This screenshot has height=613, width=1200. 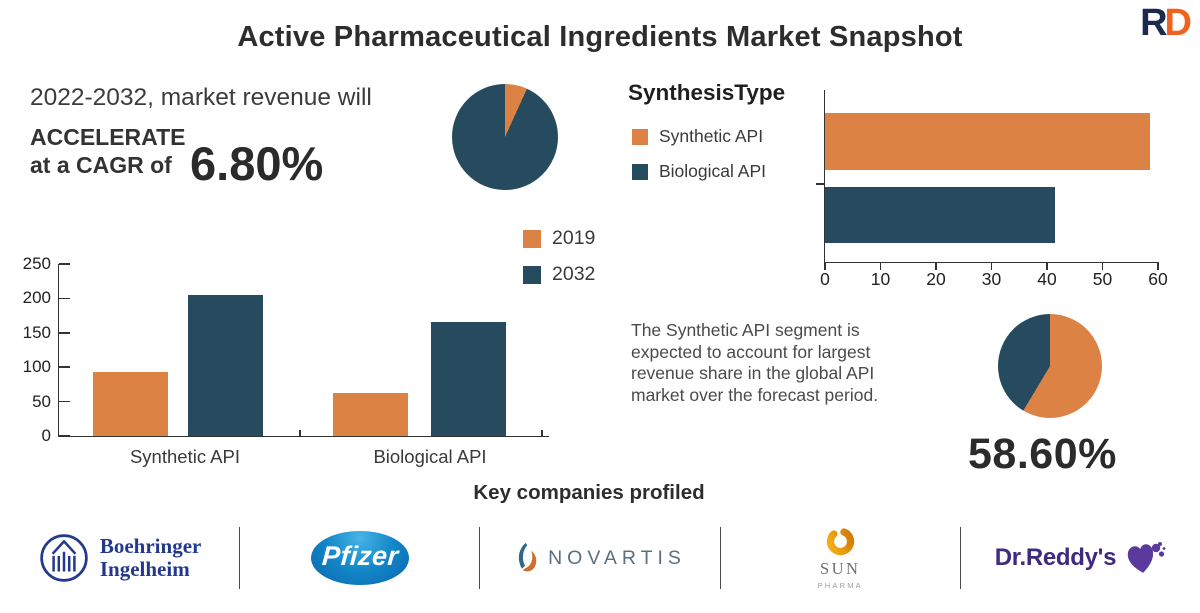 I want to click on logo-novartis: NOVARTIS, so click(x=599, y=558).